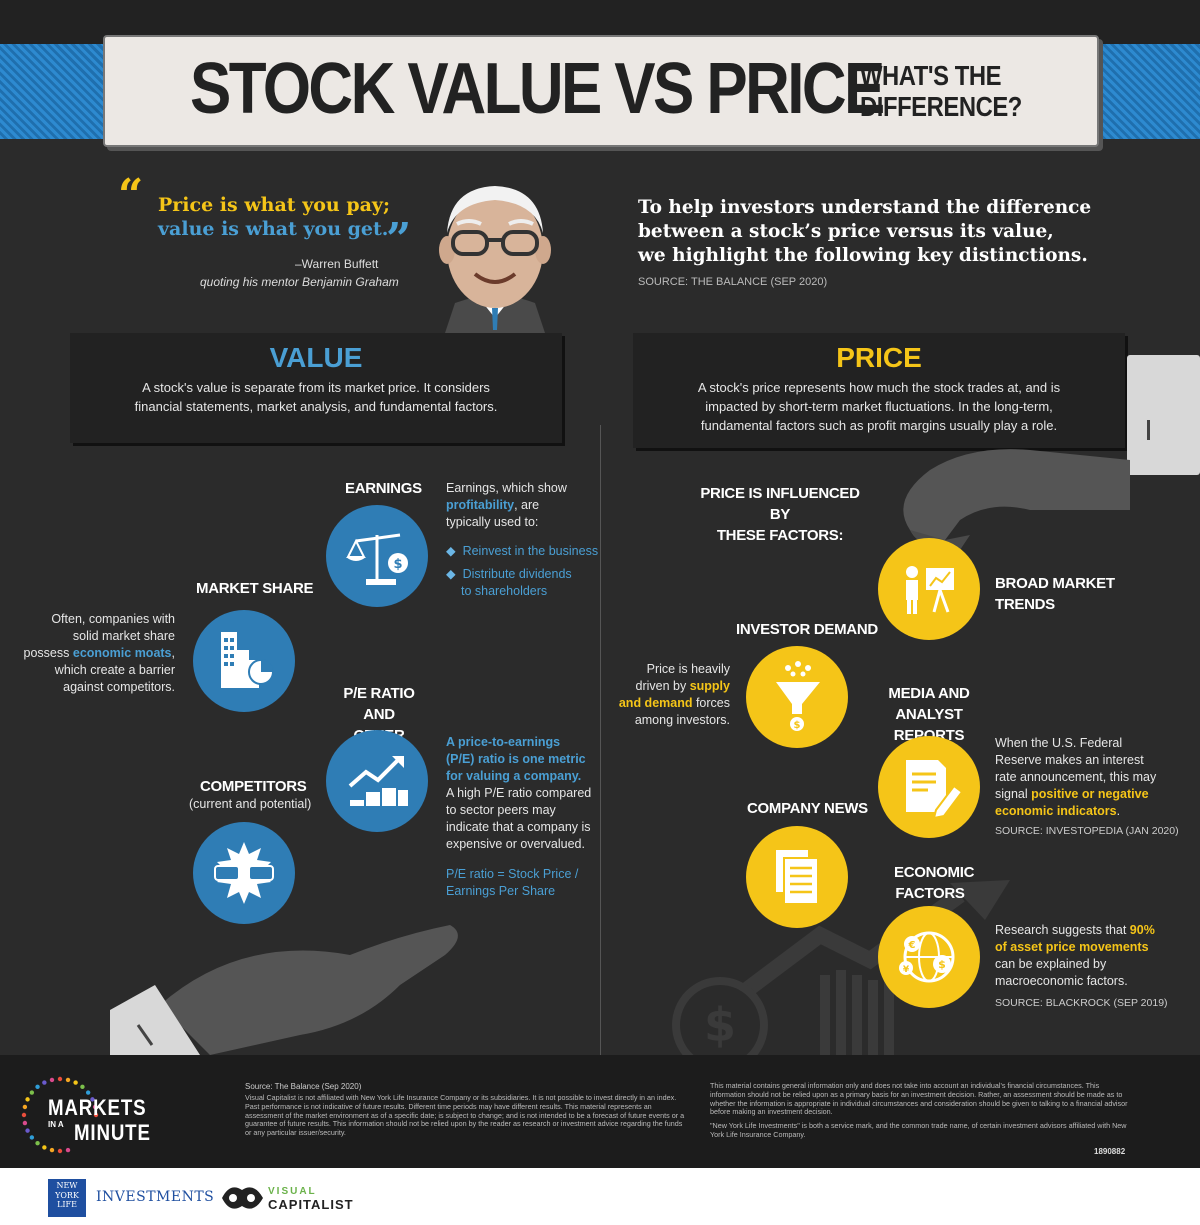  Describe the element at coordinates (780, 514) in the screenshot. I see `price-influenced-title: PRICE IS INFLUENCED BY THESE FACTORS:` at that location.